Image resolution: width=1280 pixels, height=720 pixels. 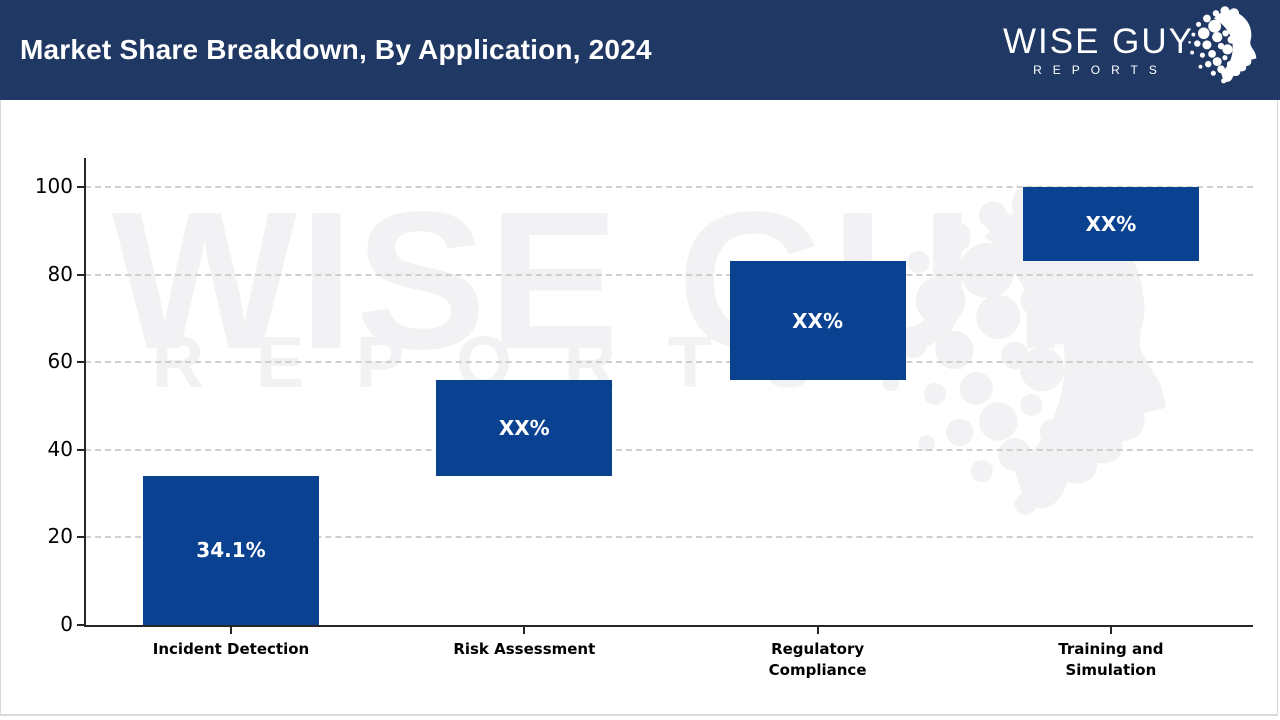 What do you see at coordinates (1222, 45) in the screenshot?
I see `wise-guy-head-icon` at bounding box center [1222, 45].